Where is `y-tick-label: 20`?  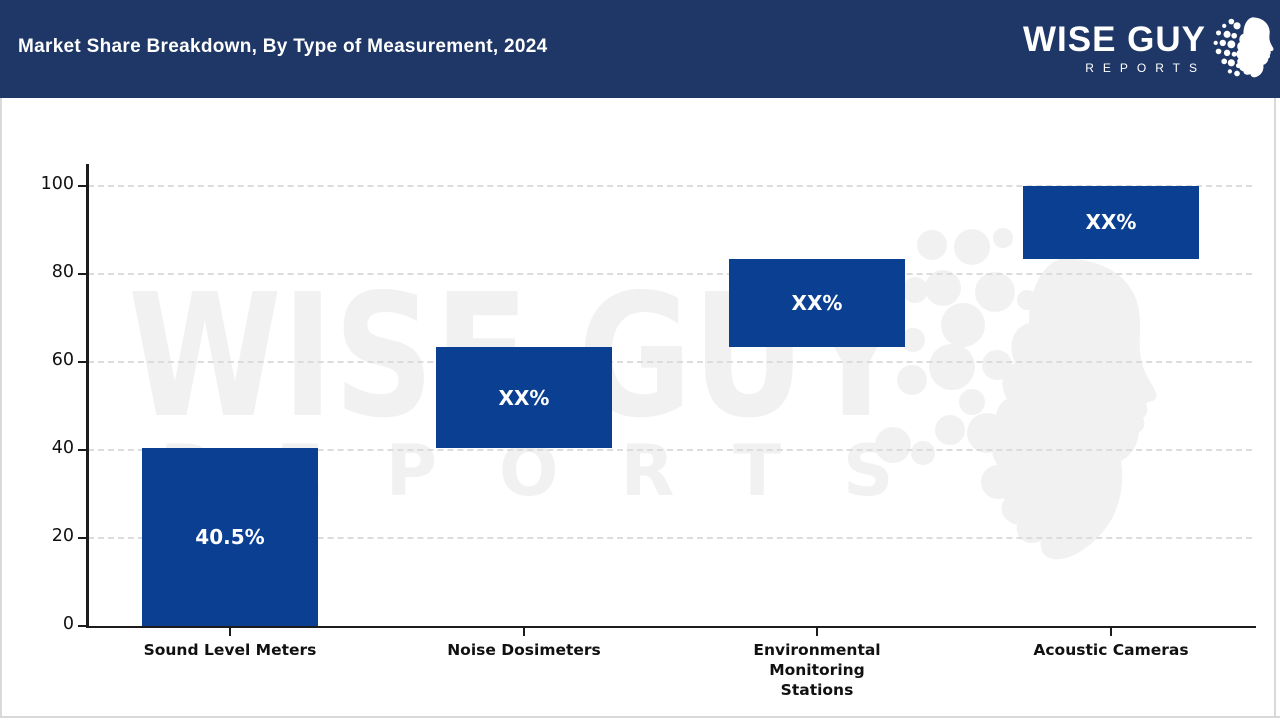 y-tick-label: 20 is located at coordinates (62, 536).